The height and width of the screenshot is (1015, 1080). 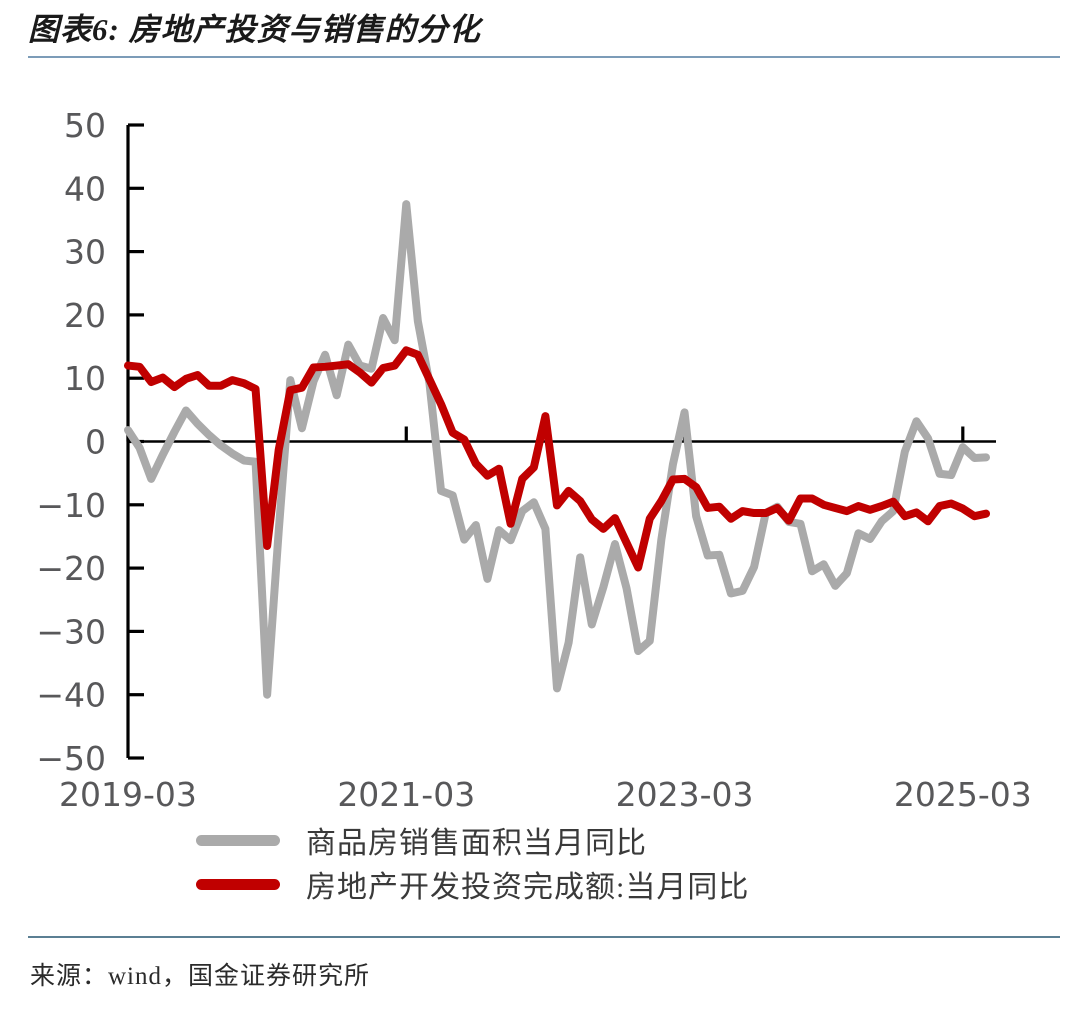 What do you see at coordinates (238, 840) in the screenshot?
I see `legend-swatch-gray` at bounding box center [238, 840].